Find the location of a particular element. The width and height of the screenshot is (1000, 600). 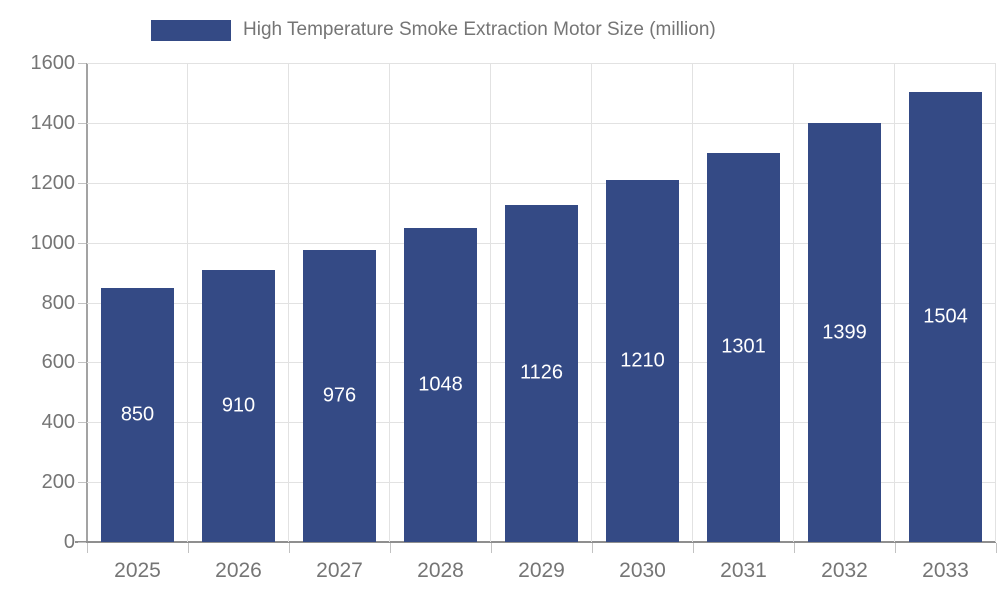

bar: 850 is located at coordinates (137, 414).